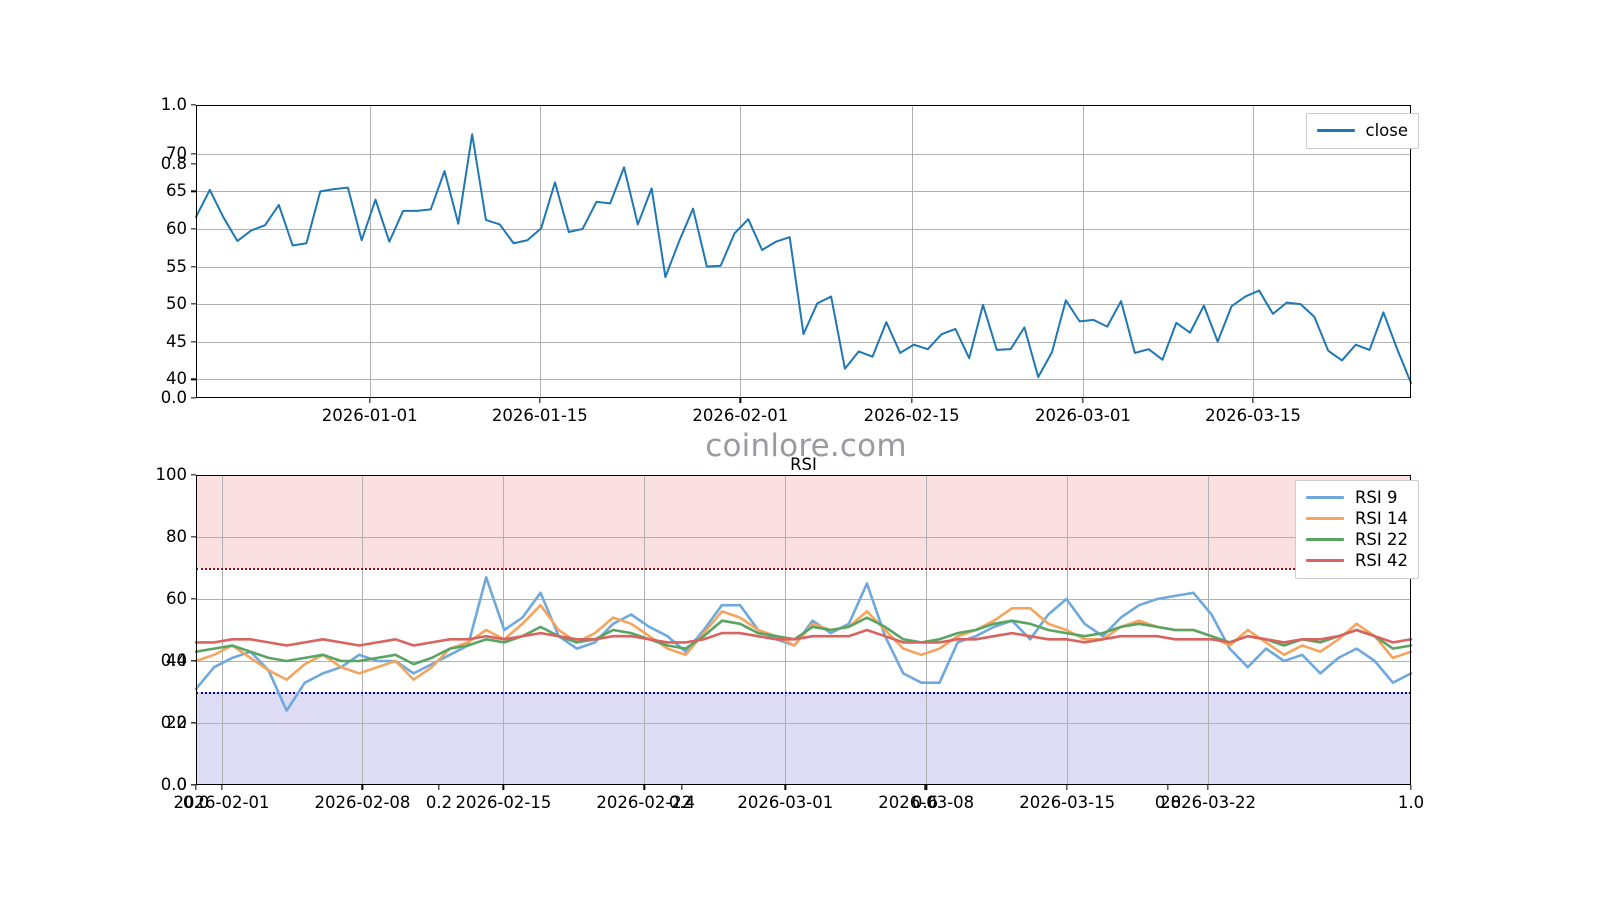  I want to click on price-y-tick-label: 45, so click(176, 341).